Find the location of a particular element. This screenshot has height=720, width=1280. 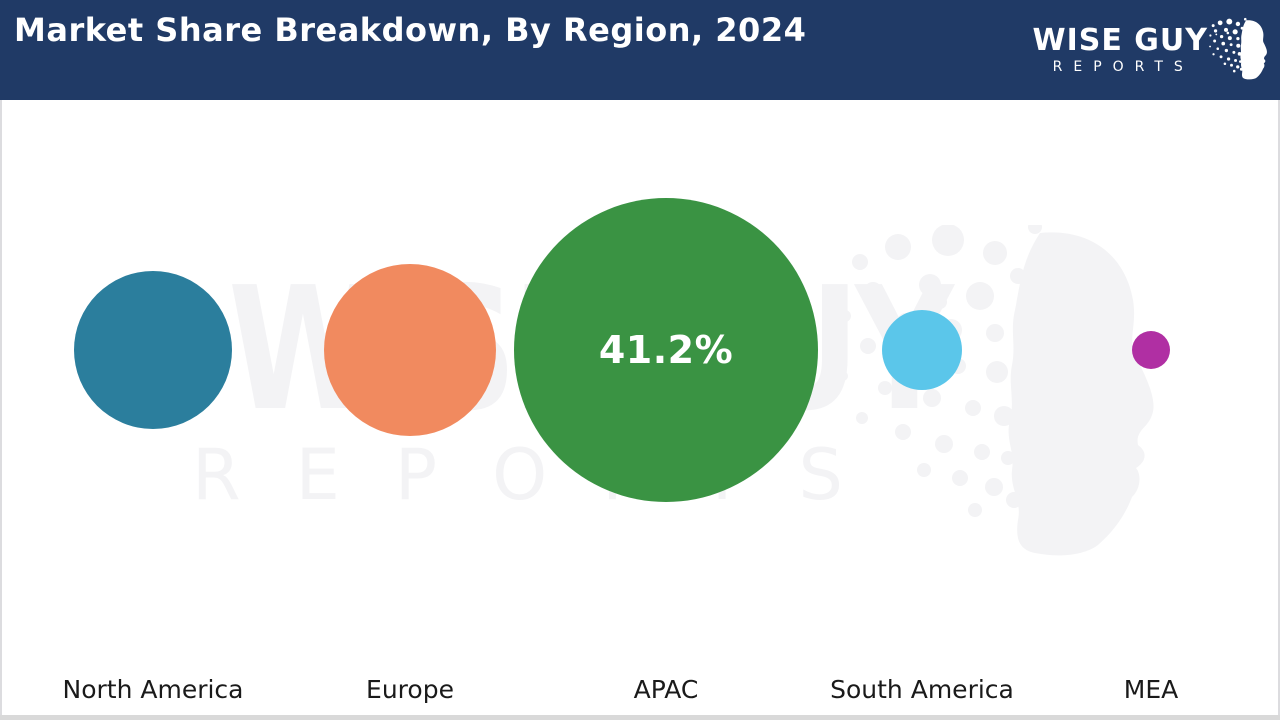

bubble-north-america is located at coordinates (153, 350).